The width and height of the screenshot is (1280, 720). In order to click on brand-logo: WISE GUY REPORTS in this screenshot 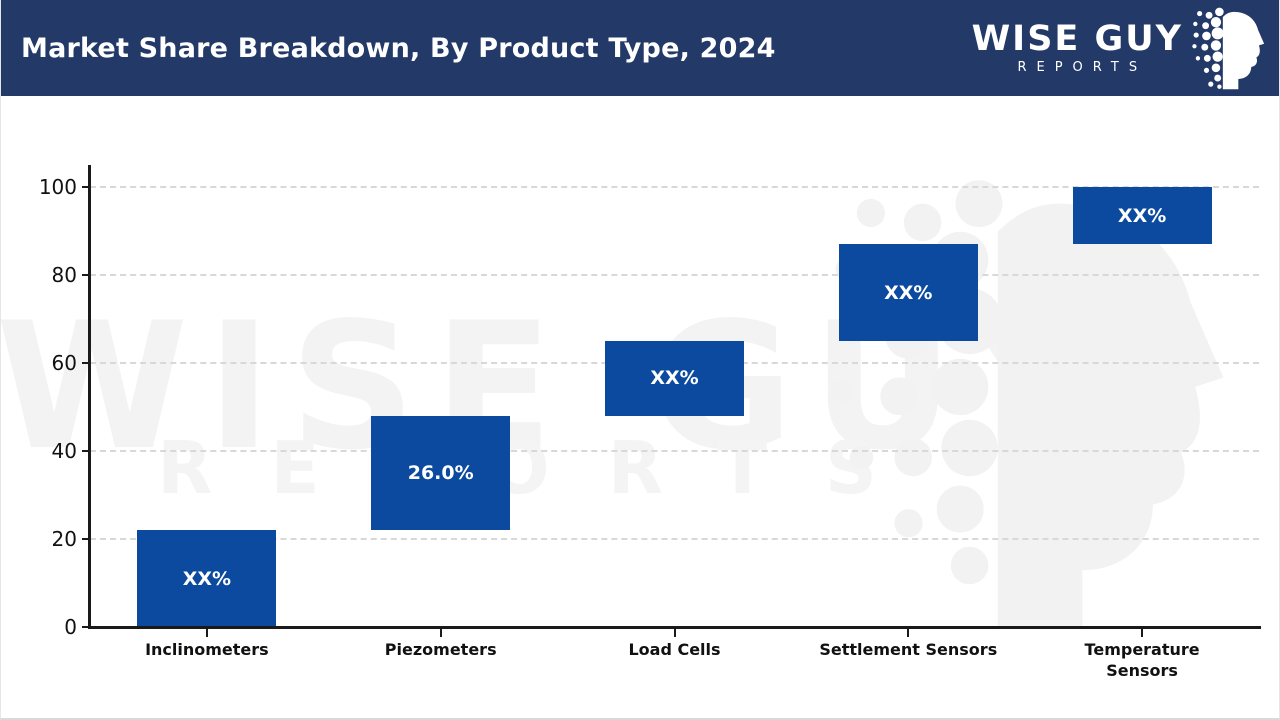, I will do `click(1121, 48)`.